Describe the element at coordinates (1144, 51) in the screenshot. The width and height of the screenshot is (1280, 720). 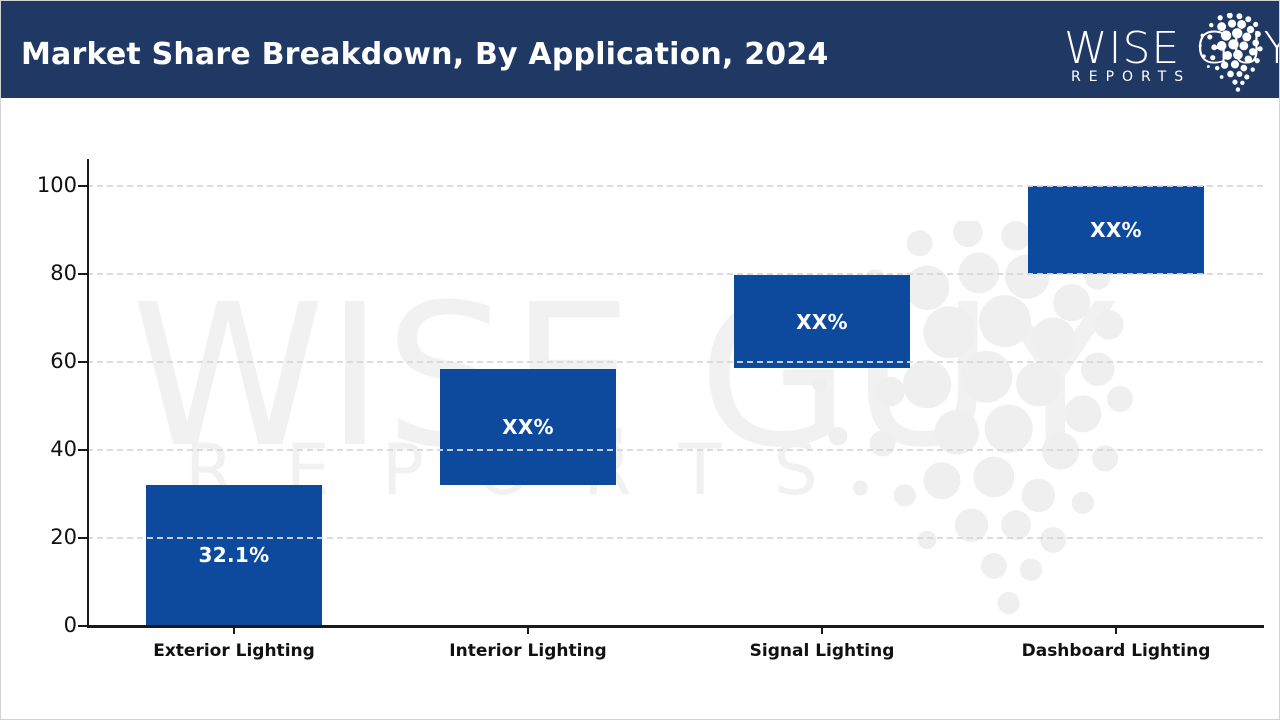
I see `wise-guy-reports-logo: WISE GUY REPORTS` at that location.